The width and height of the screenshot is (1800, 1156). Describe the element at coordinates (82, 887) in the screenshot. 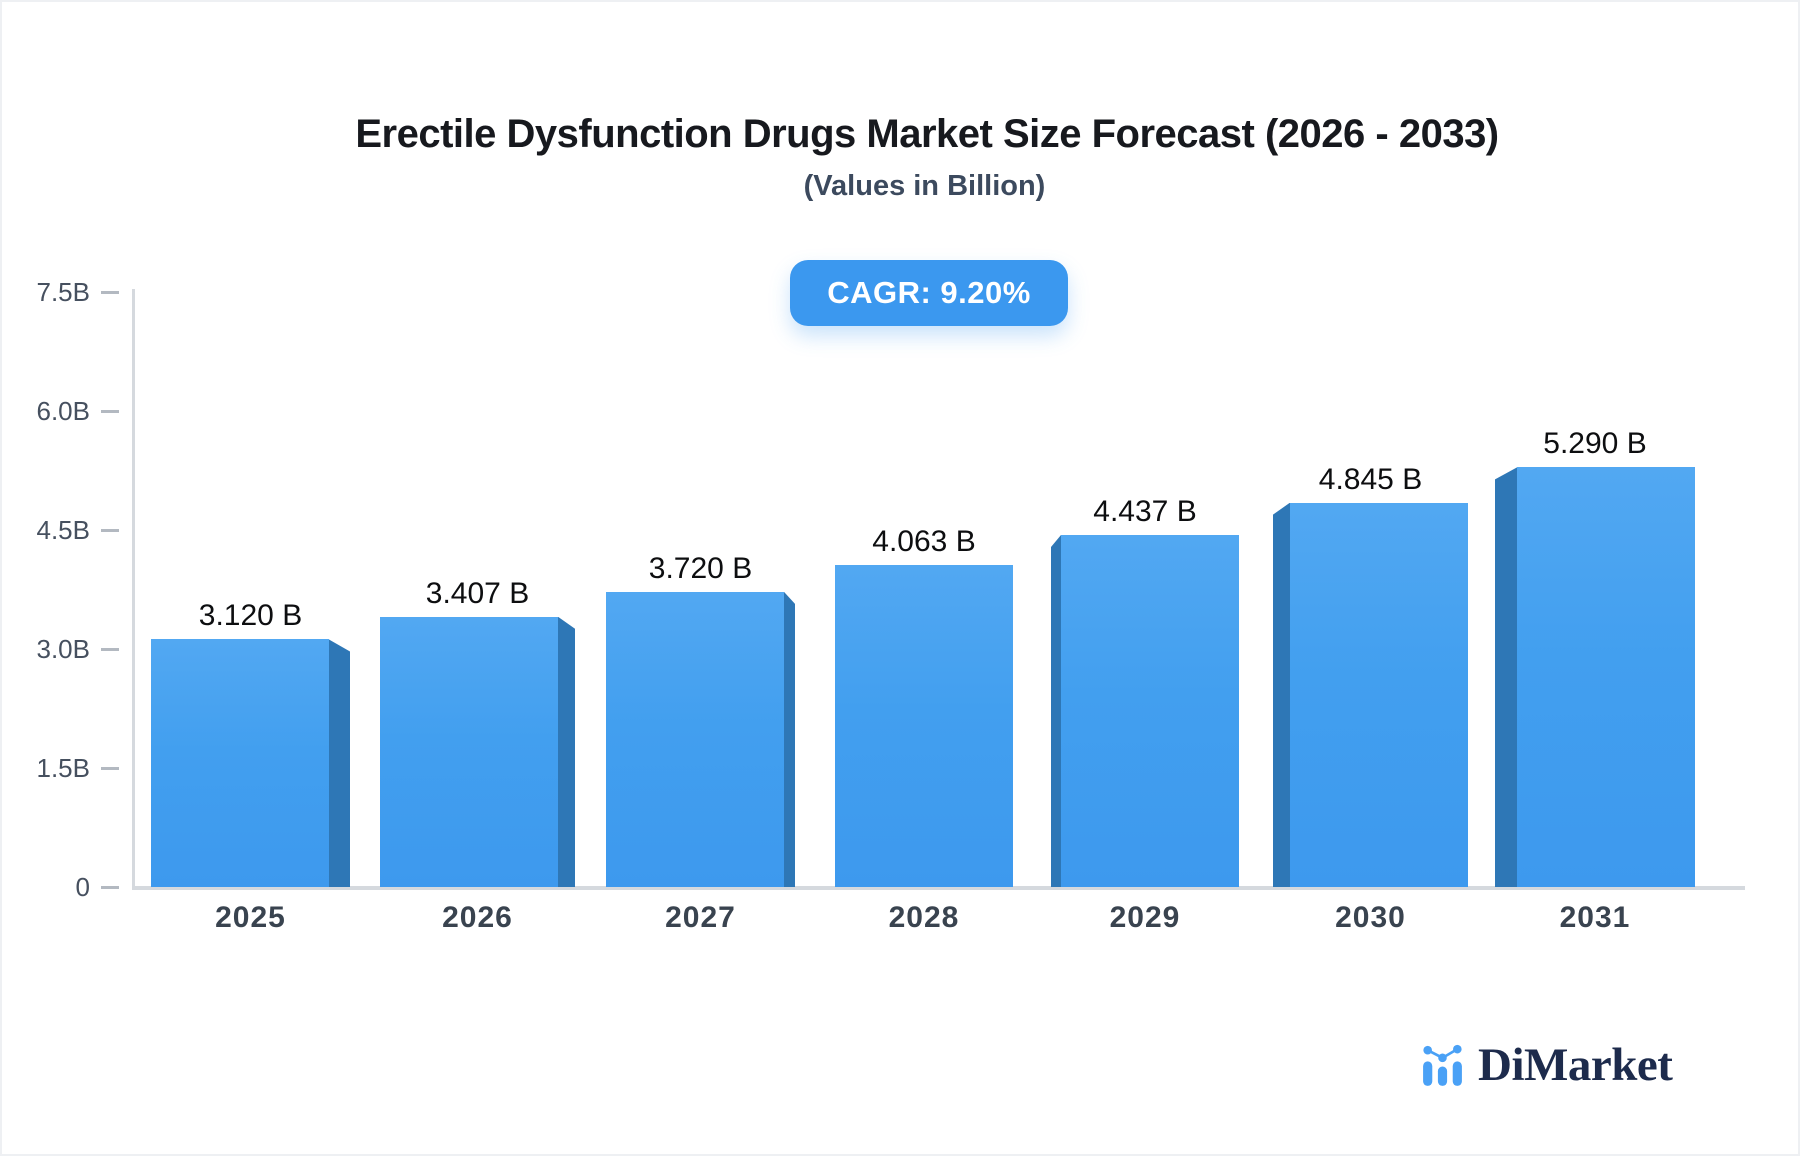

I see `y-axis-tick-label: 0` at that location.